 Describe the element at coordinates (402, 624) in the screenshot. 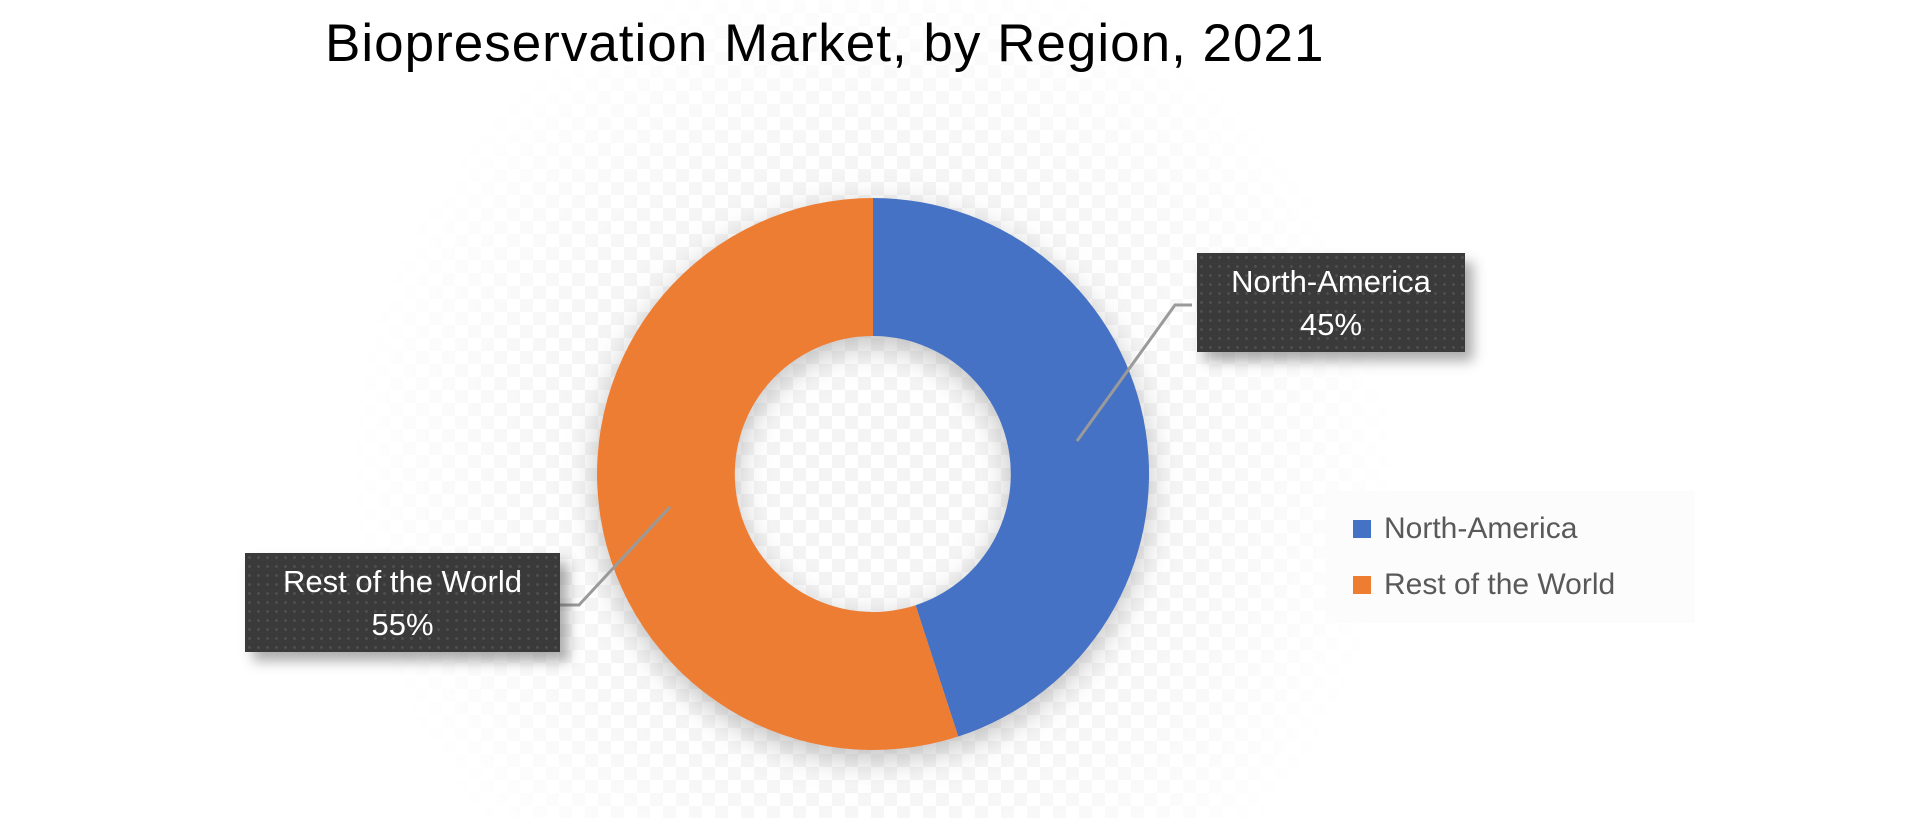

I see `data-label-rest-of-world-value: 55%` at that location.